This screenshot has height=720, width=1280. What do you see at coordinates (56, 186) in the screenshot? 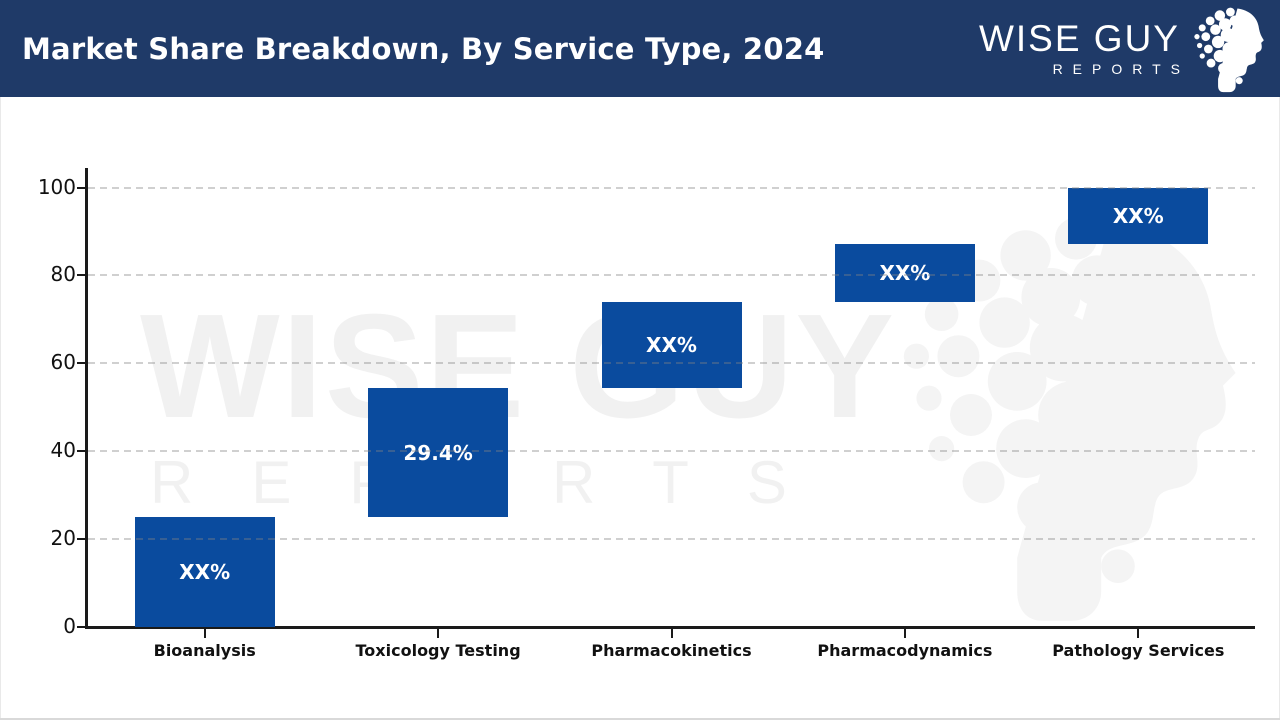
I see `y-tick-label: 100` at bounding box center [56, 186].